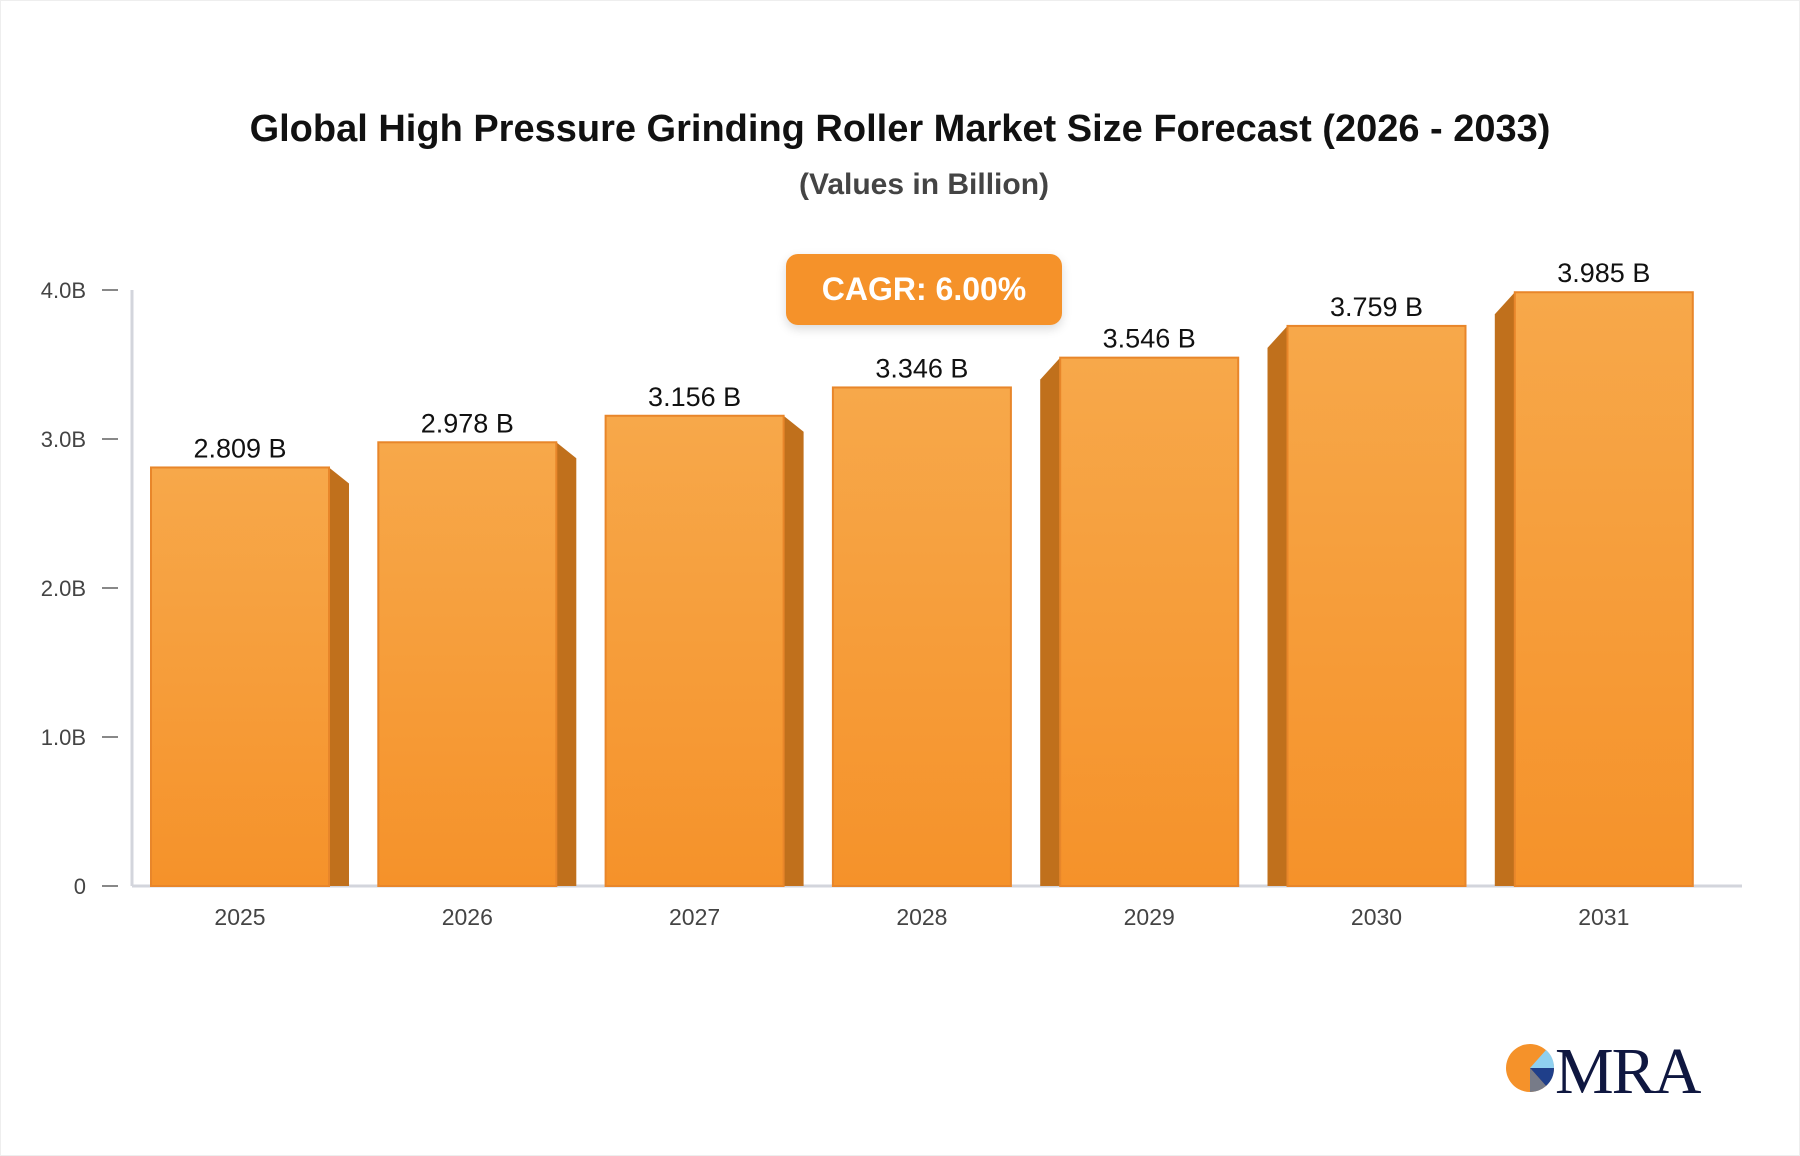  Describe the element at coordinates (1628, 1071) in the screenshot. I see `logo-text: MRA` at that location.